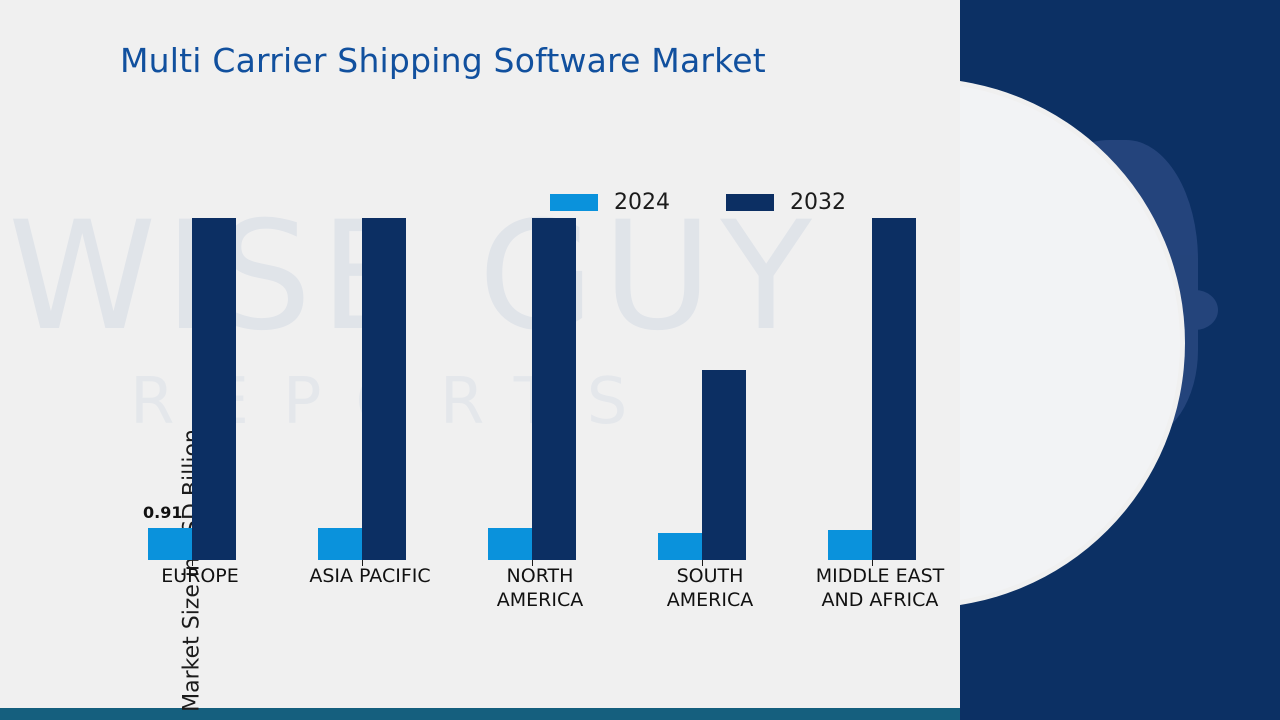 The height and width of the screenshot is (720, 1280). Describe the element at coordinates (710, 588) in the screenshot. I see `category-label: SOUTH AMERICA` at that location.